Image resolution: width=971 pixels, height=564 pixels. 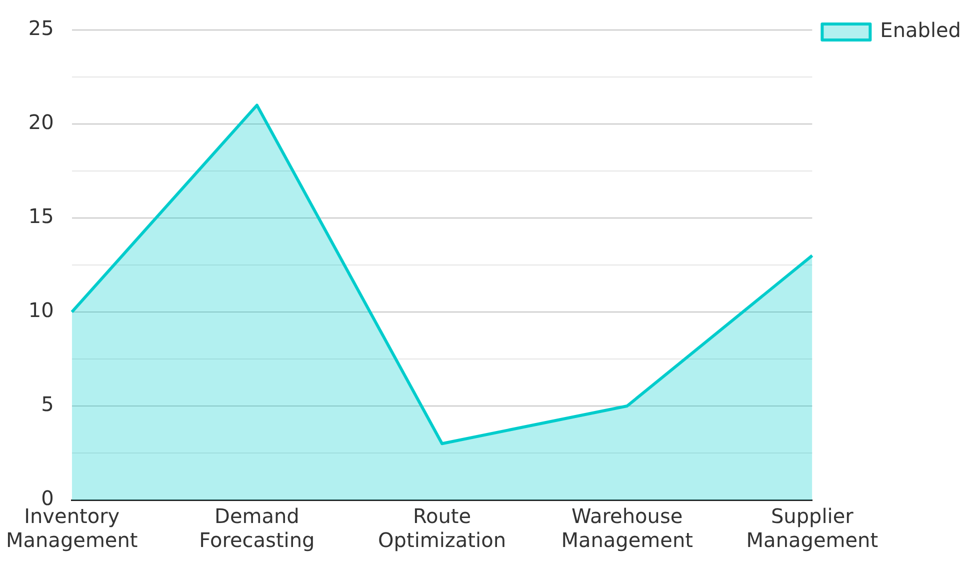 What do you see at coordinates (41, 122) in the screenshot?
I see `y-tick-label: 20` at bounding box center [41, 122].